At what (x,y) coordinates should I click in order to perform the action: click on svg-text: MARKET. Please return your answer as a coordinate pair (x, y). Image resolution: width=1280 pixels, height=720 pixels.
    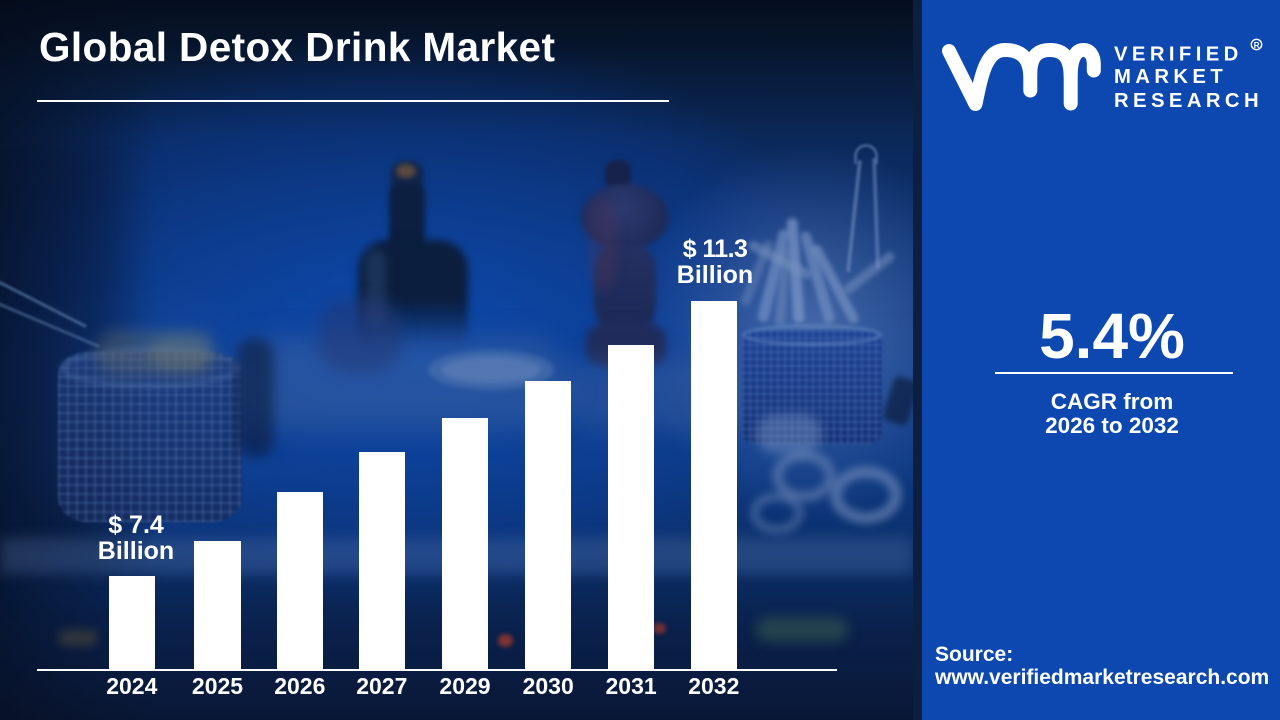
    Looking at the image, I should click on (1170, 77).